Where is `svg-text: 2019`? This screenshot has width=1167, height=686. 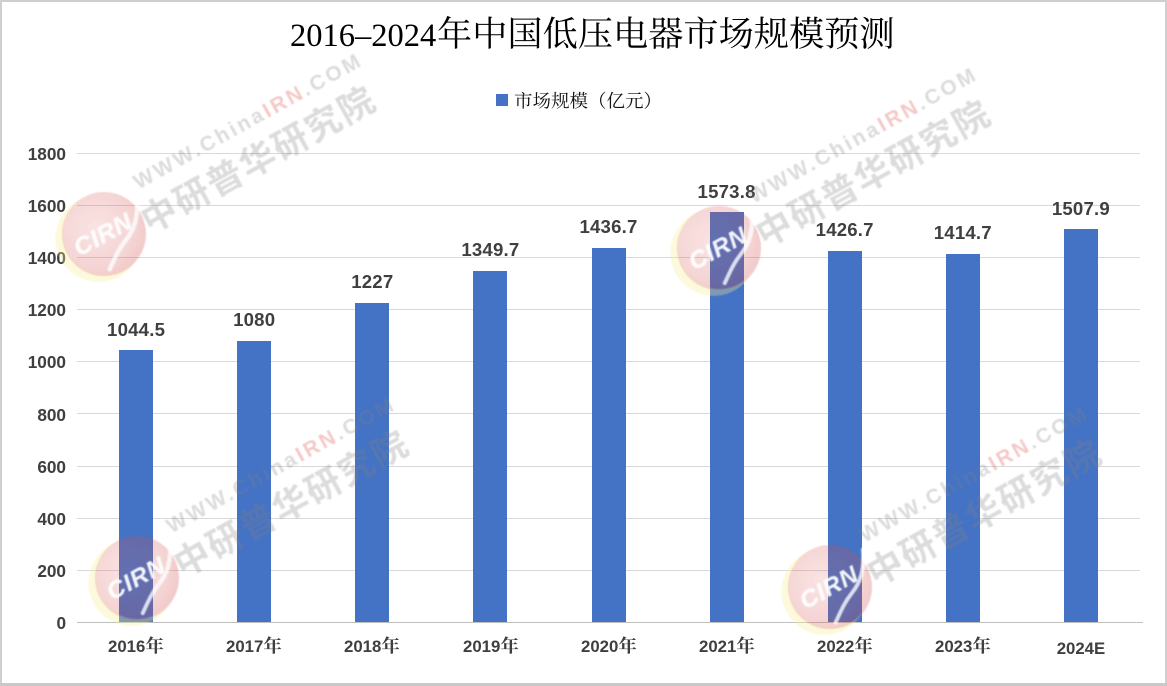
svg-text: 2019 is located at coordinates (481, 647).